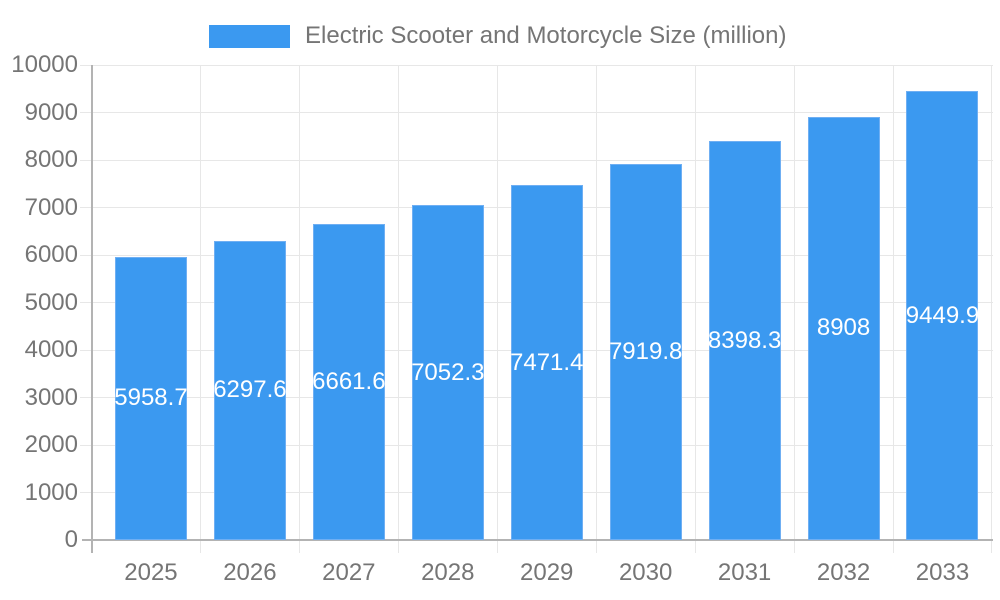  I want to click on bar-2028, so click(447, 372).